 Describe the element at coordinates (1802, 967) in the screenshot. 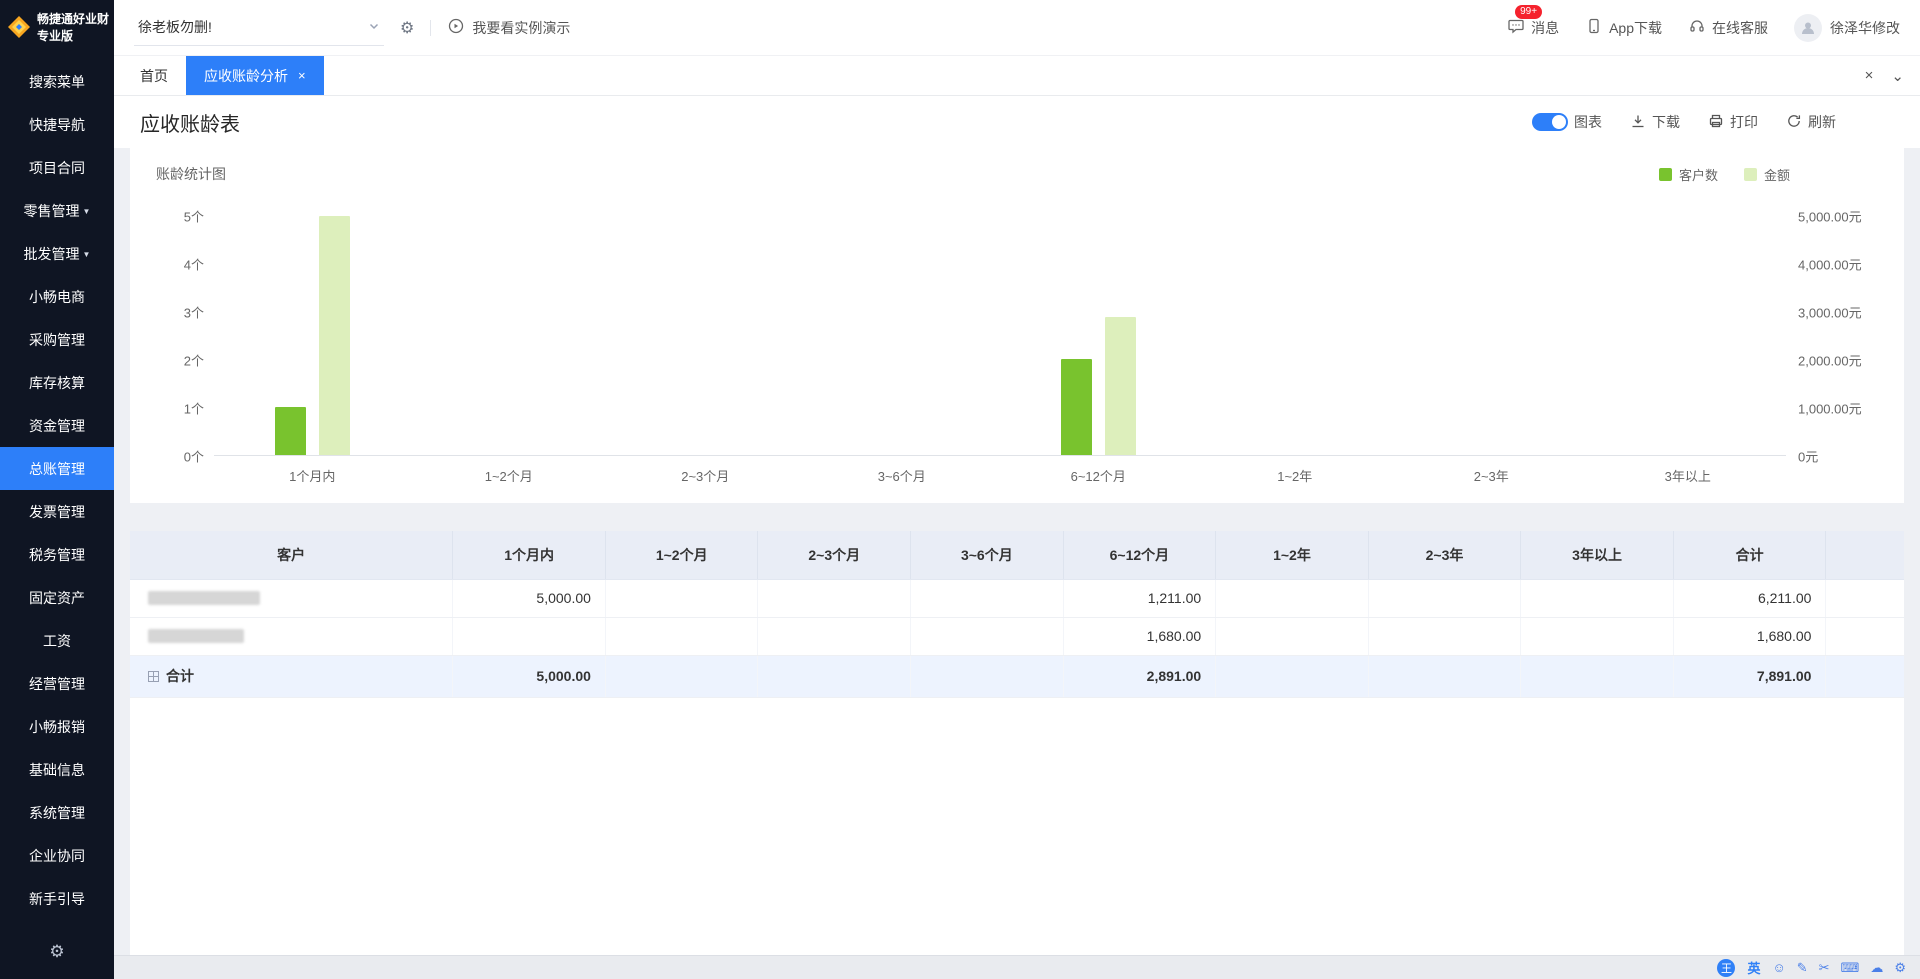

I see `pen-icon: ✎` at that location.